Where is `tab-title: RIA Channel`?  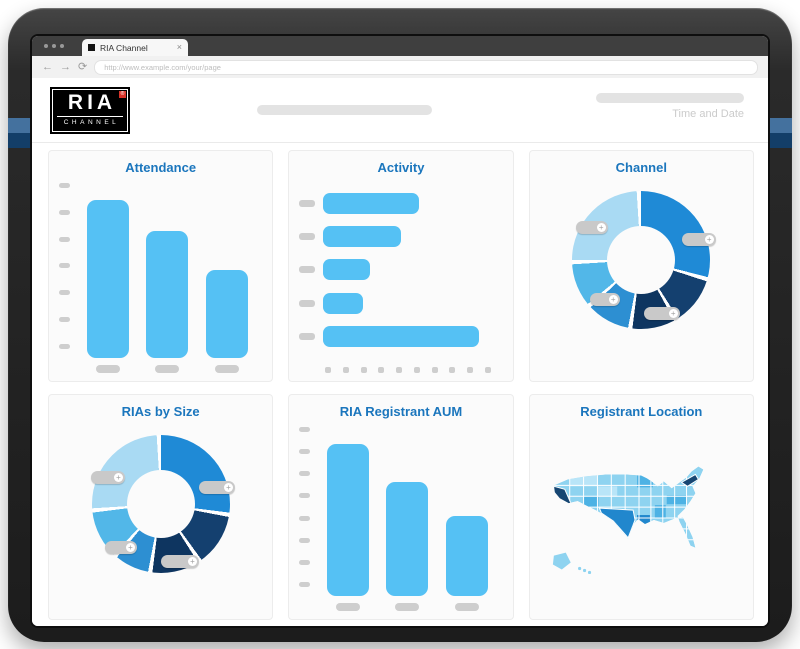 tab-title: RIA Channel is located at coordinates (124, 47).